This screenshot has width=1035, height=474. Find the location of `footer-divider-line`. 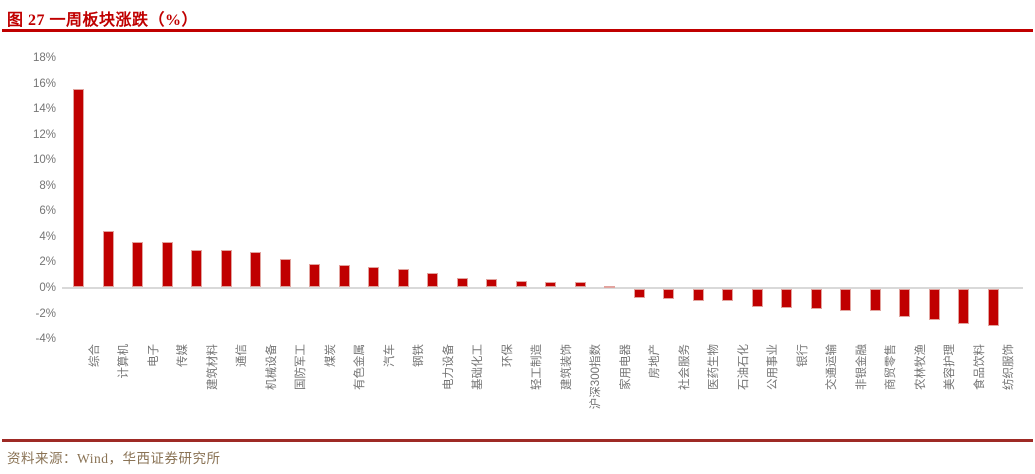

footer-divider-line is located at coordinates (517, 440).